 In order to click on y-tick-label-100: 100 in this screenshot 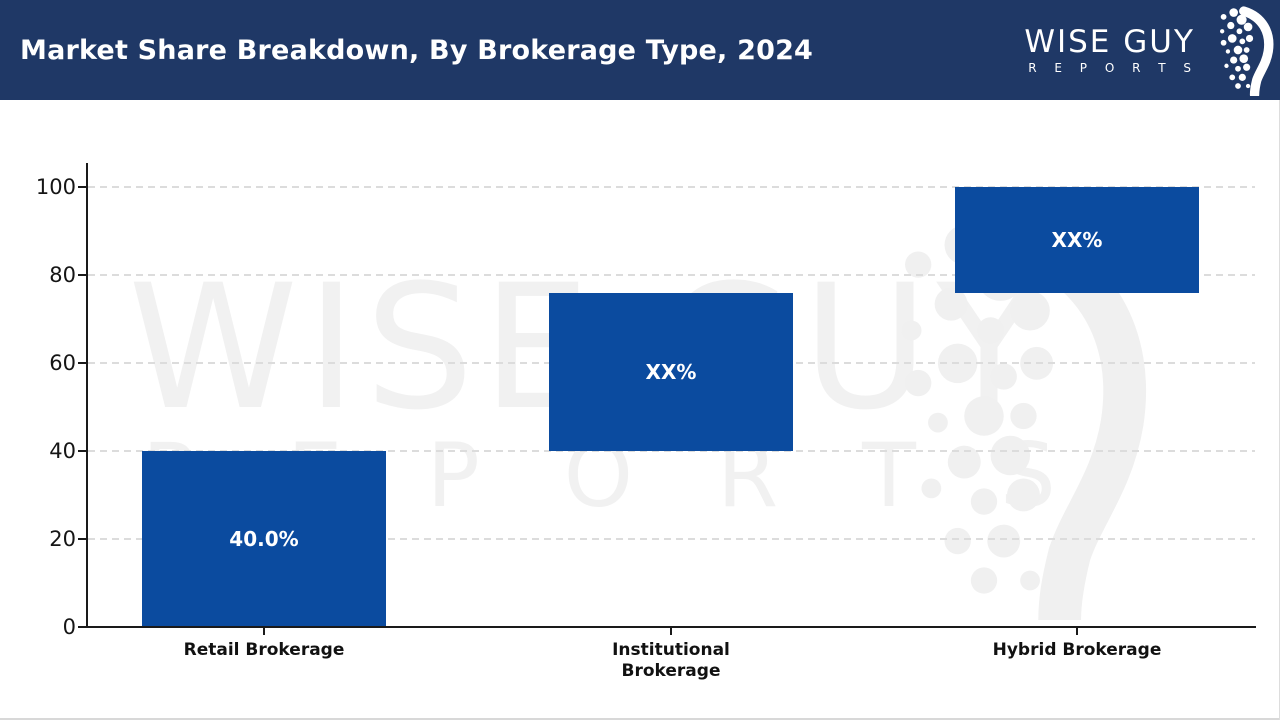, I will do `click(55, 187)`.